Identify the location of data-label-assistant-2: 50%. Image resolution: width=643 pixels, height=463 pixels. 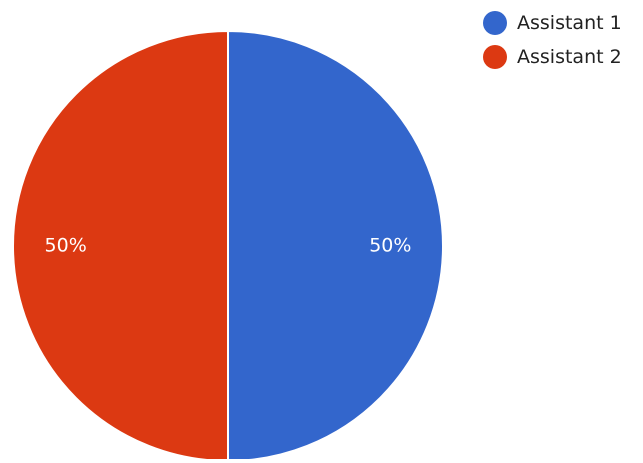
(66, 246).